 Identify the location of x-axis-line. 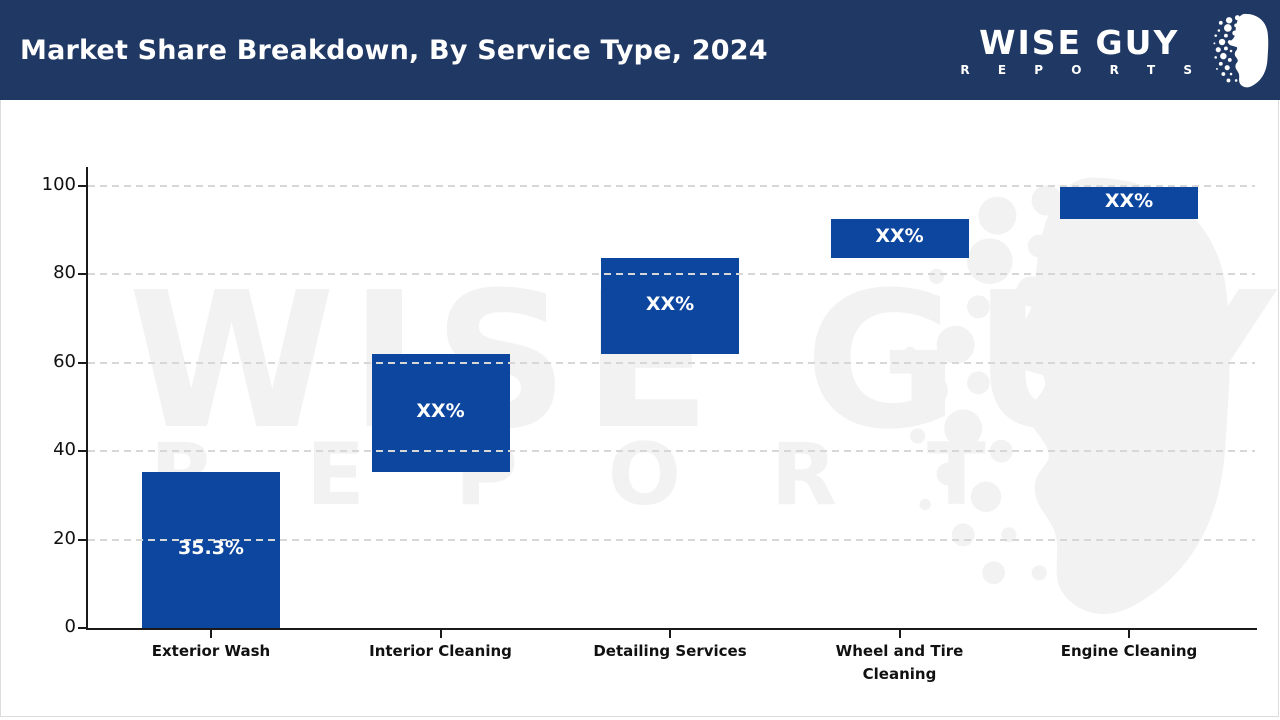
(671, 629).